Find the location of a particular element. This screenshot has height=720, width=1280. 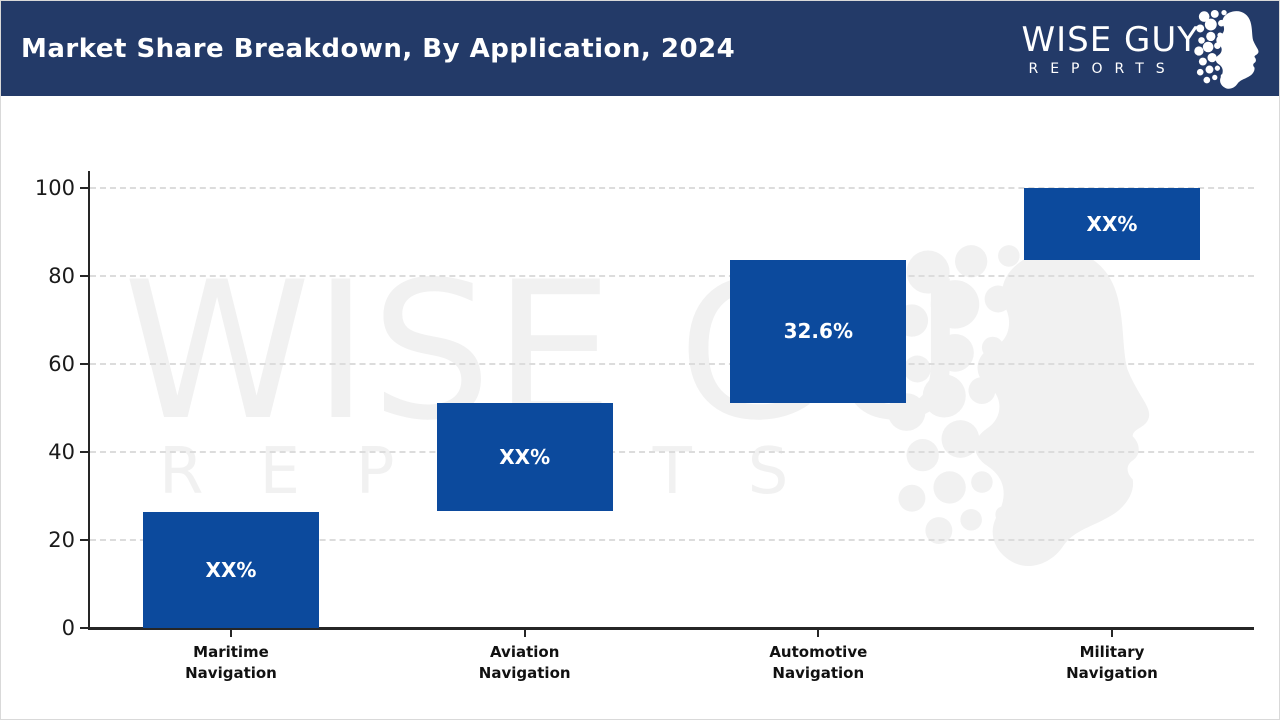

bar: 32.6% is located at coordinates (818, 331).